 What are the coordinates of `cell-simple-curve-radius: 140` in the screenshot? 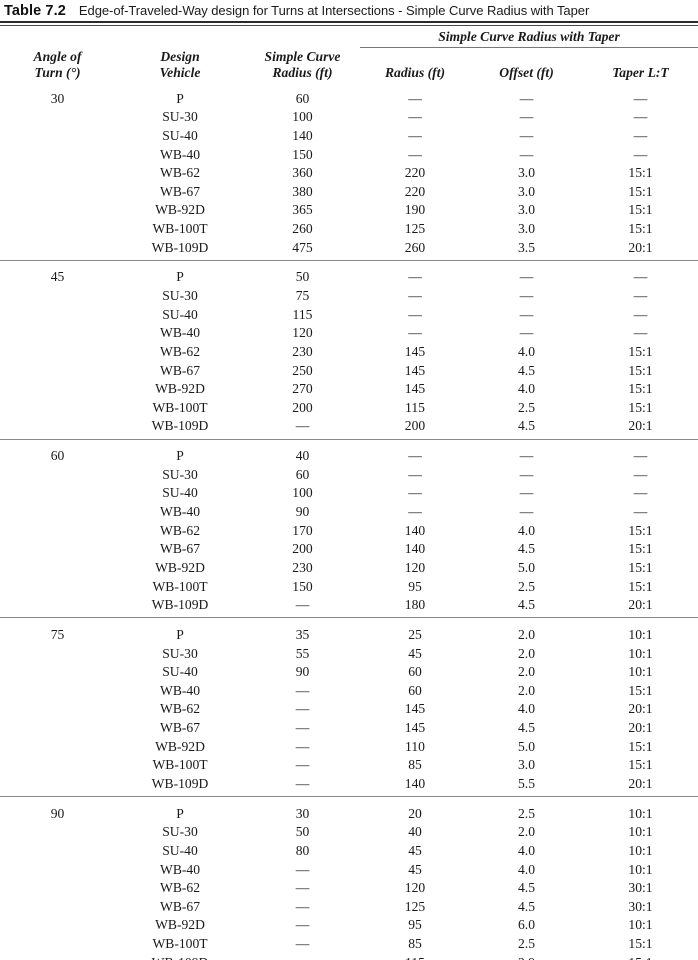 It's located at (302, 135).